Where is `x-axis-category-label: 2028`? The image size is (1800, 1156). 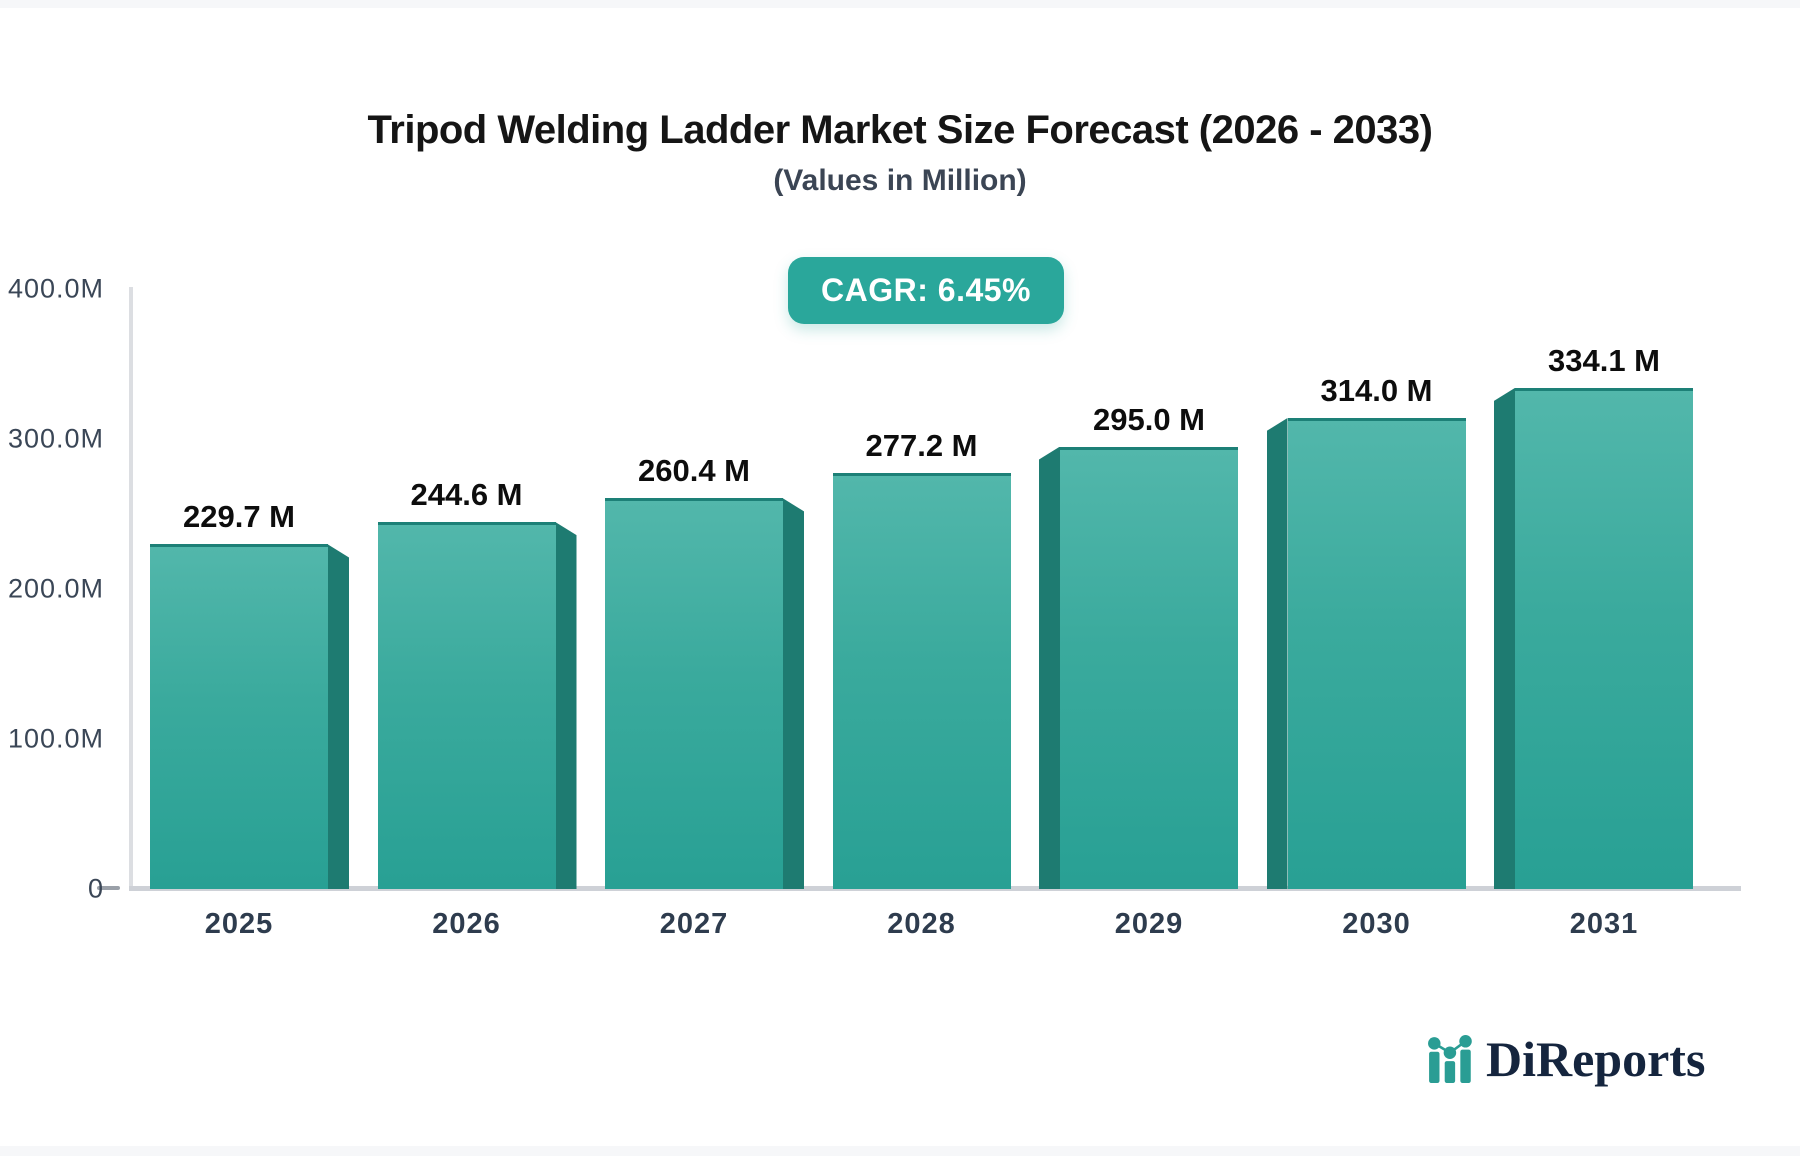 x-axis-category-label: 2028 is located at coordinates (921, 924).